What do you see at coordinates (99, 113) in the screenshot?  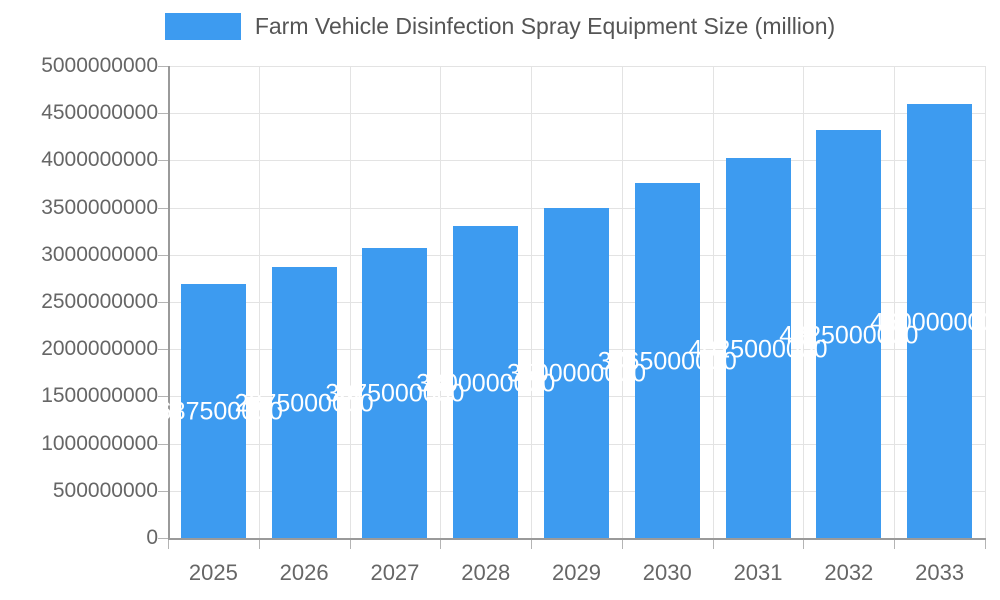 I see `y-axis-tick-label: 4500000000` at bounding box center [99, 113].